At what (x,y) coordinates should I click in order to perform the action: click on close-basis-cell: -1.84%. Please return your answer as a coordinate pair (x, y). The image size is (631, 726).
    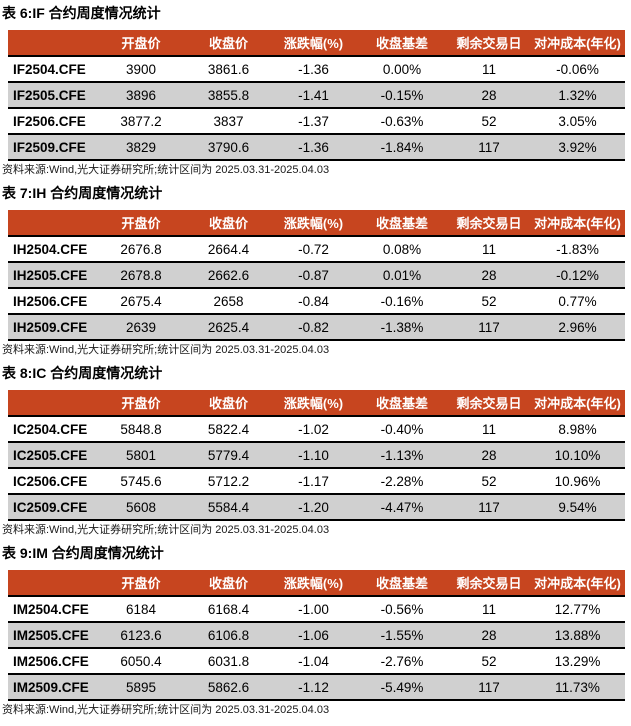
    Looking at the image, I should click on (402, 146).